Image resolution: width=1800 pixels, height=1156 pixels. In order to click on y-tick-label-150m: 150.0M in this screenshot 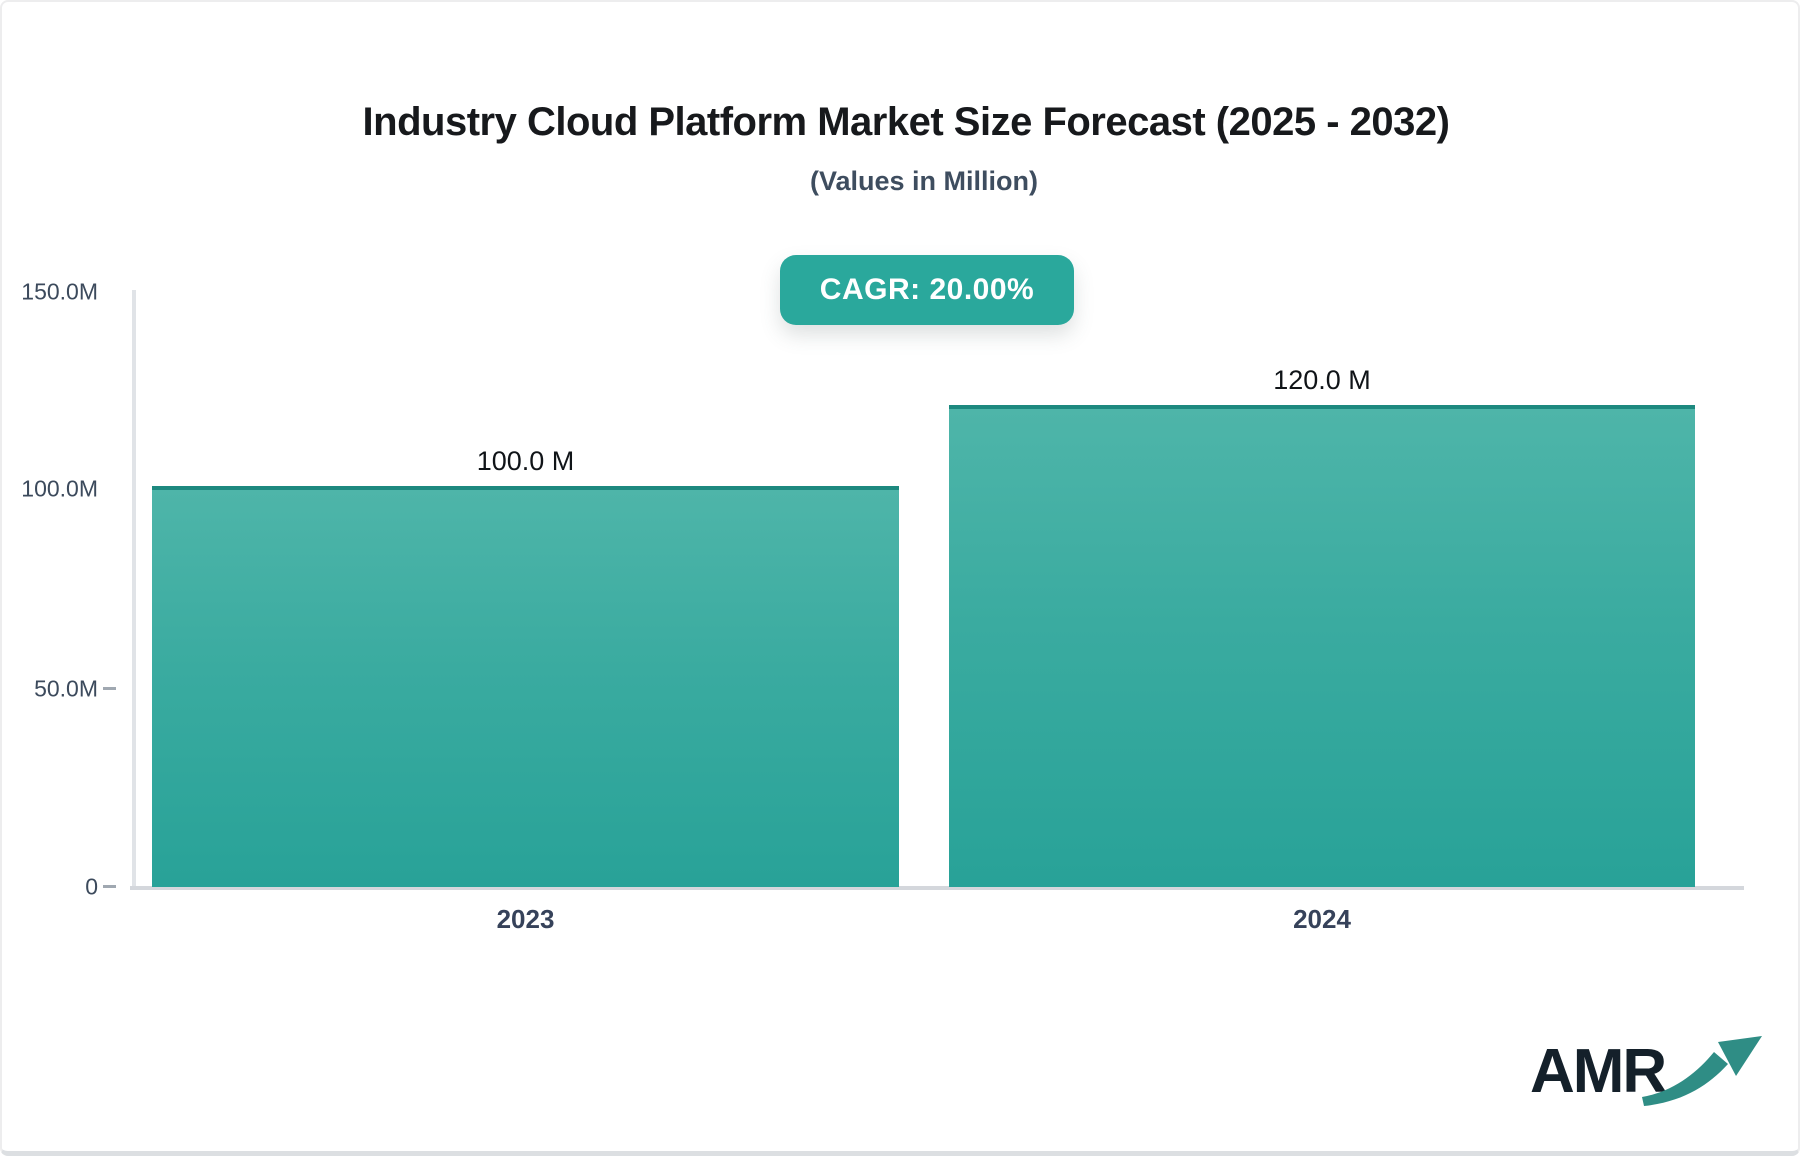, I will do `click(59, 291)`.